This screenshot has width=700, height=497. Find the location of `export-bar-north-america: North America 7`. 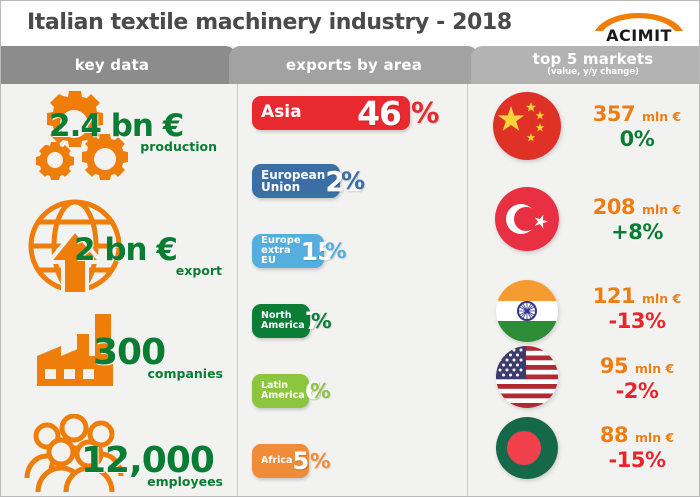

export-bar-north-america: North America 7 is located at coordinates (286, 321).